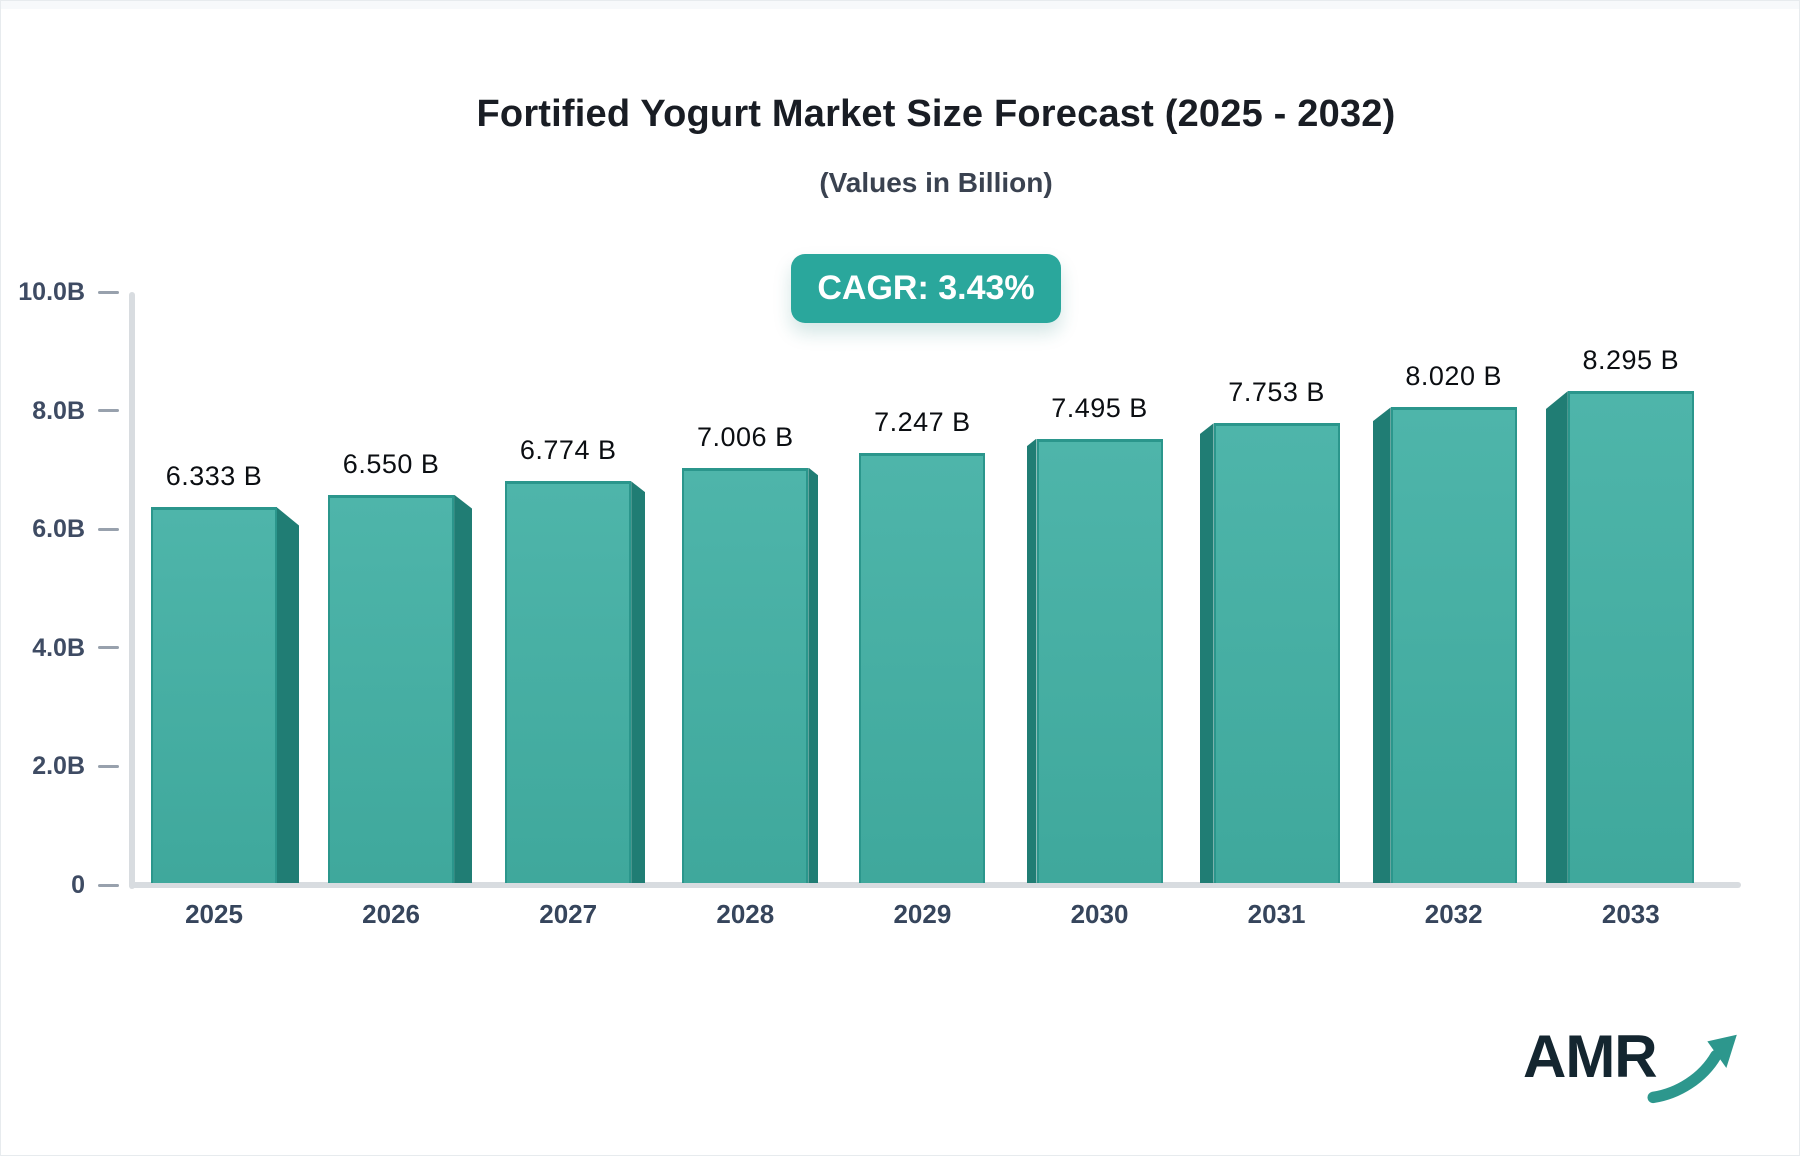 Image resolution: width=1800 pixels, height=1156 pixels. Describe the element at coordinates (58, 647) in the screenshot. I see `y-axis-tick-label: 4.0B` at that location.